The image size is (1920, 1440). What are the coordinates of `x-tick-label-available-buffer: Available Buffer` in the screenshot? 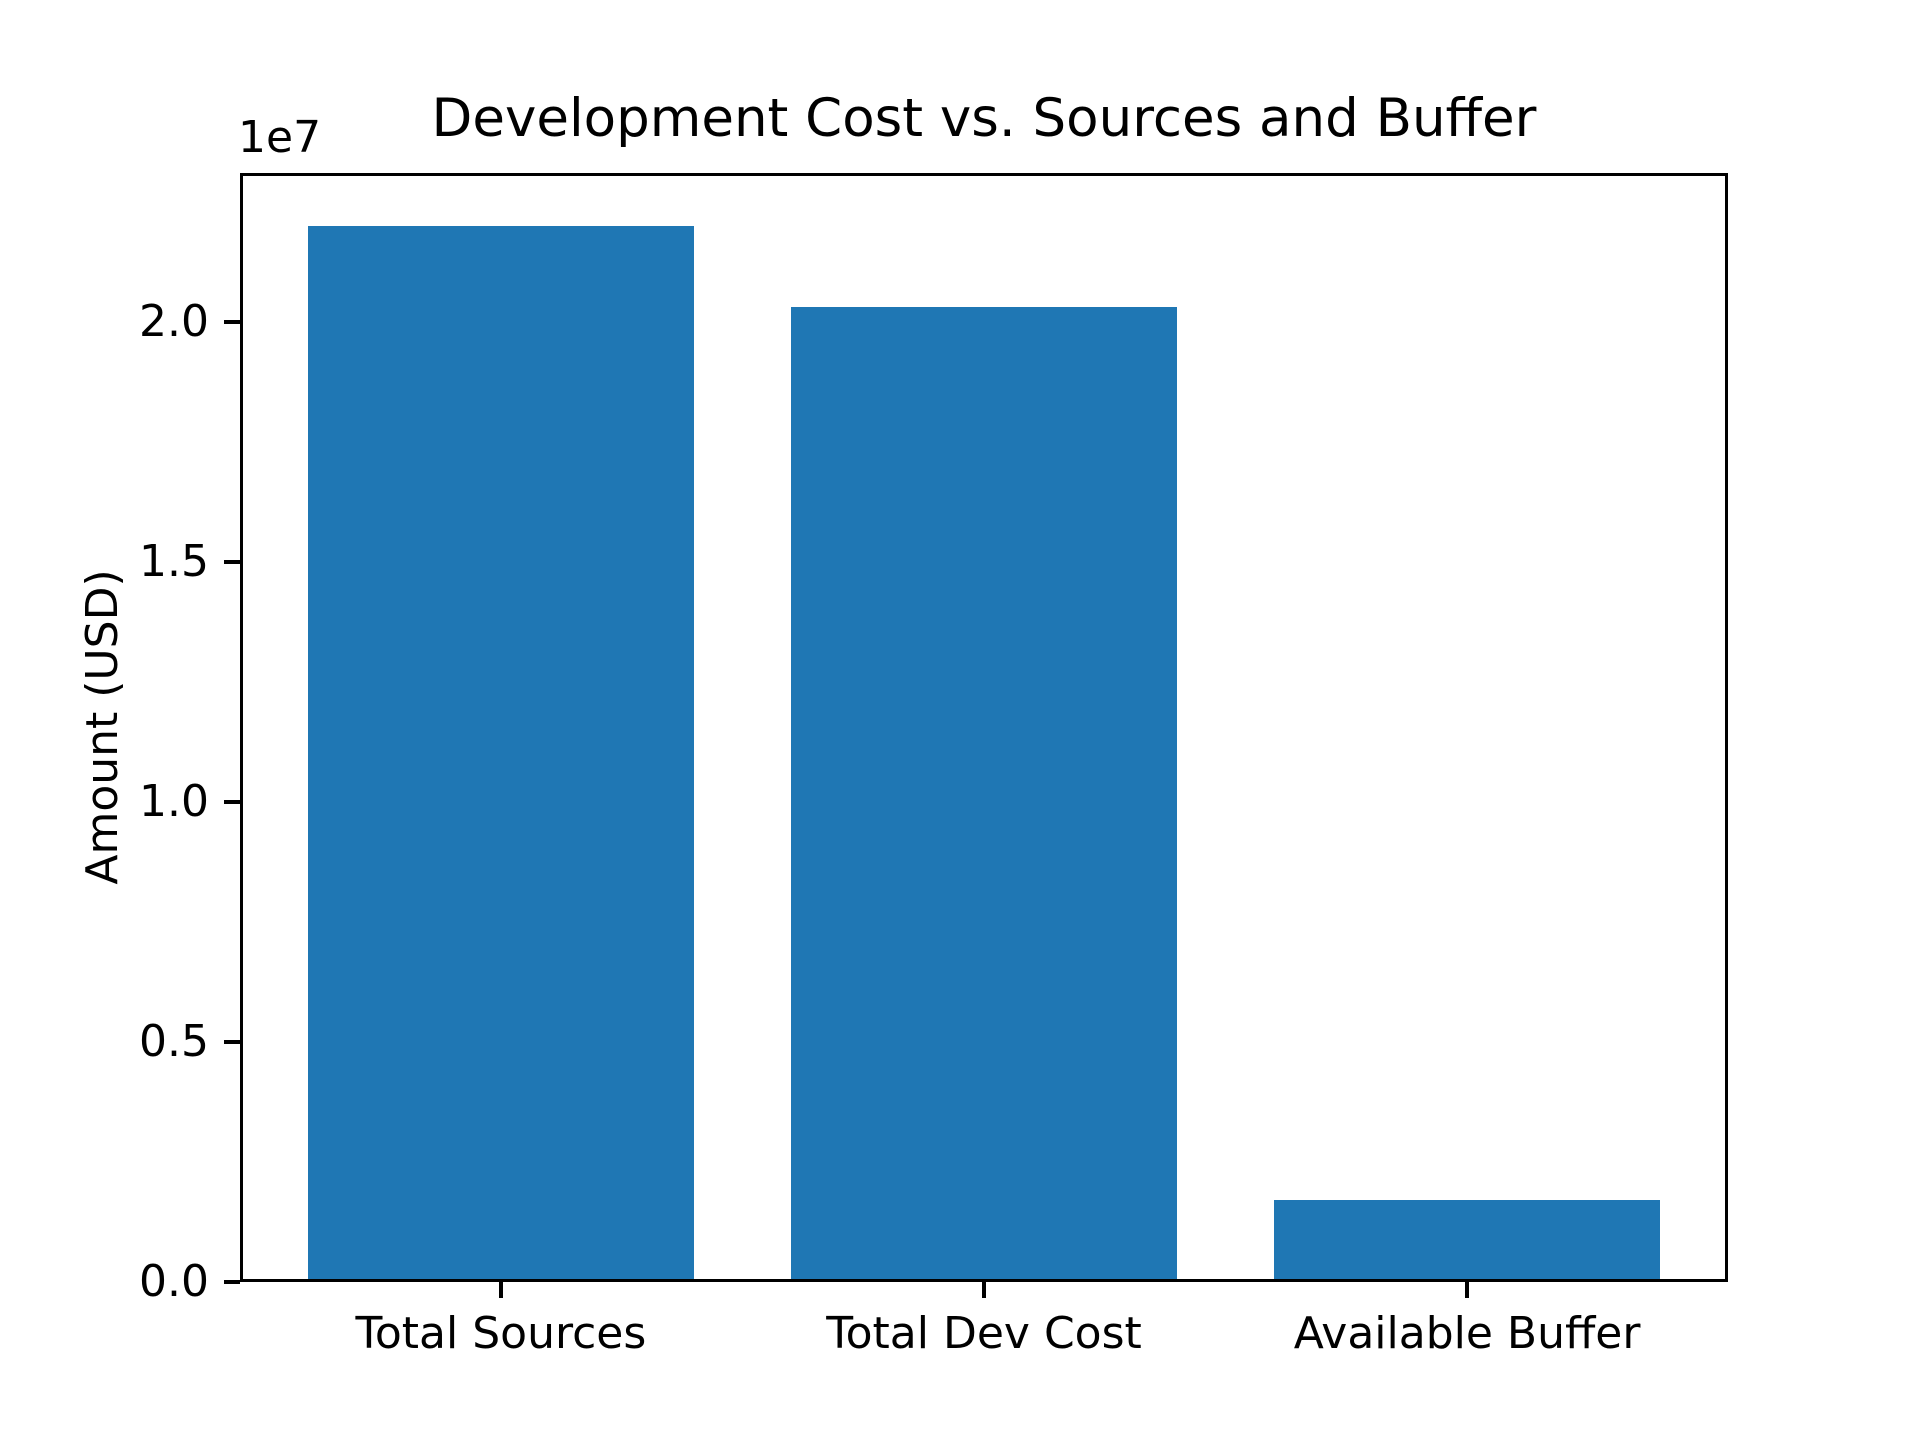 It's located at (1467, 1333).